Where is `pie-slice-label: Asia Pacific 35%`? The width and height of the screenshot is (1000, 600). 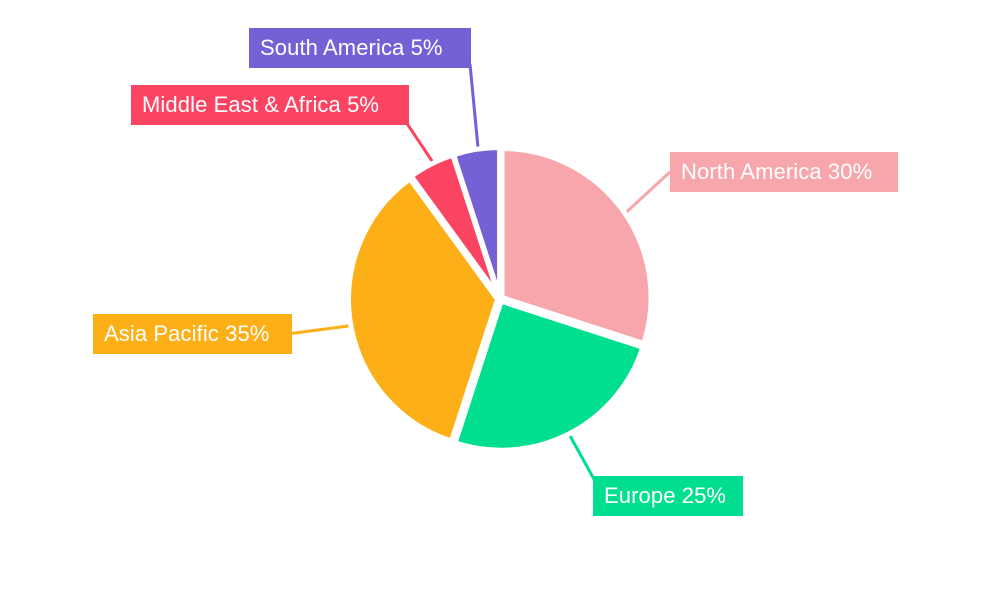
pie-slice-label: Asia Pacific 35% is located at coordinates (192, 334).